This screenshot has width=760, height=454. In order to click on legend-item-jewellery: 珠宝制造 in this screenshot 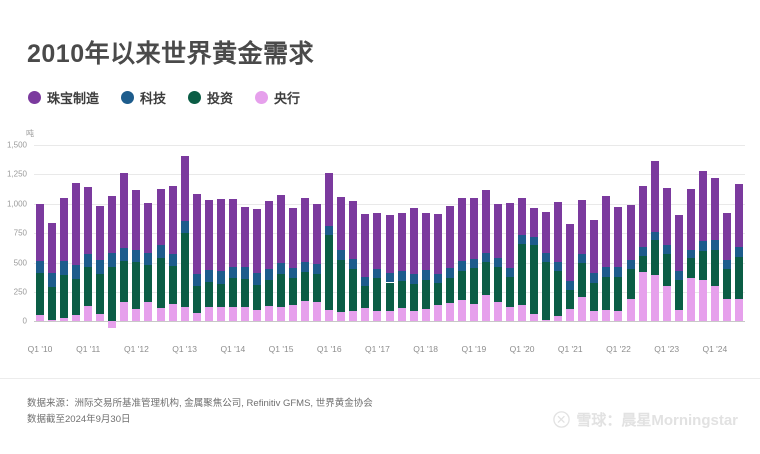, I will do `click(63, 97)`.